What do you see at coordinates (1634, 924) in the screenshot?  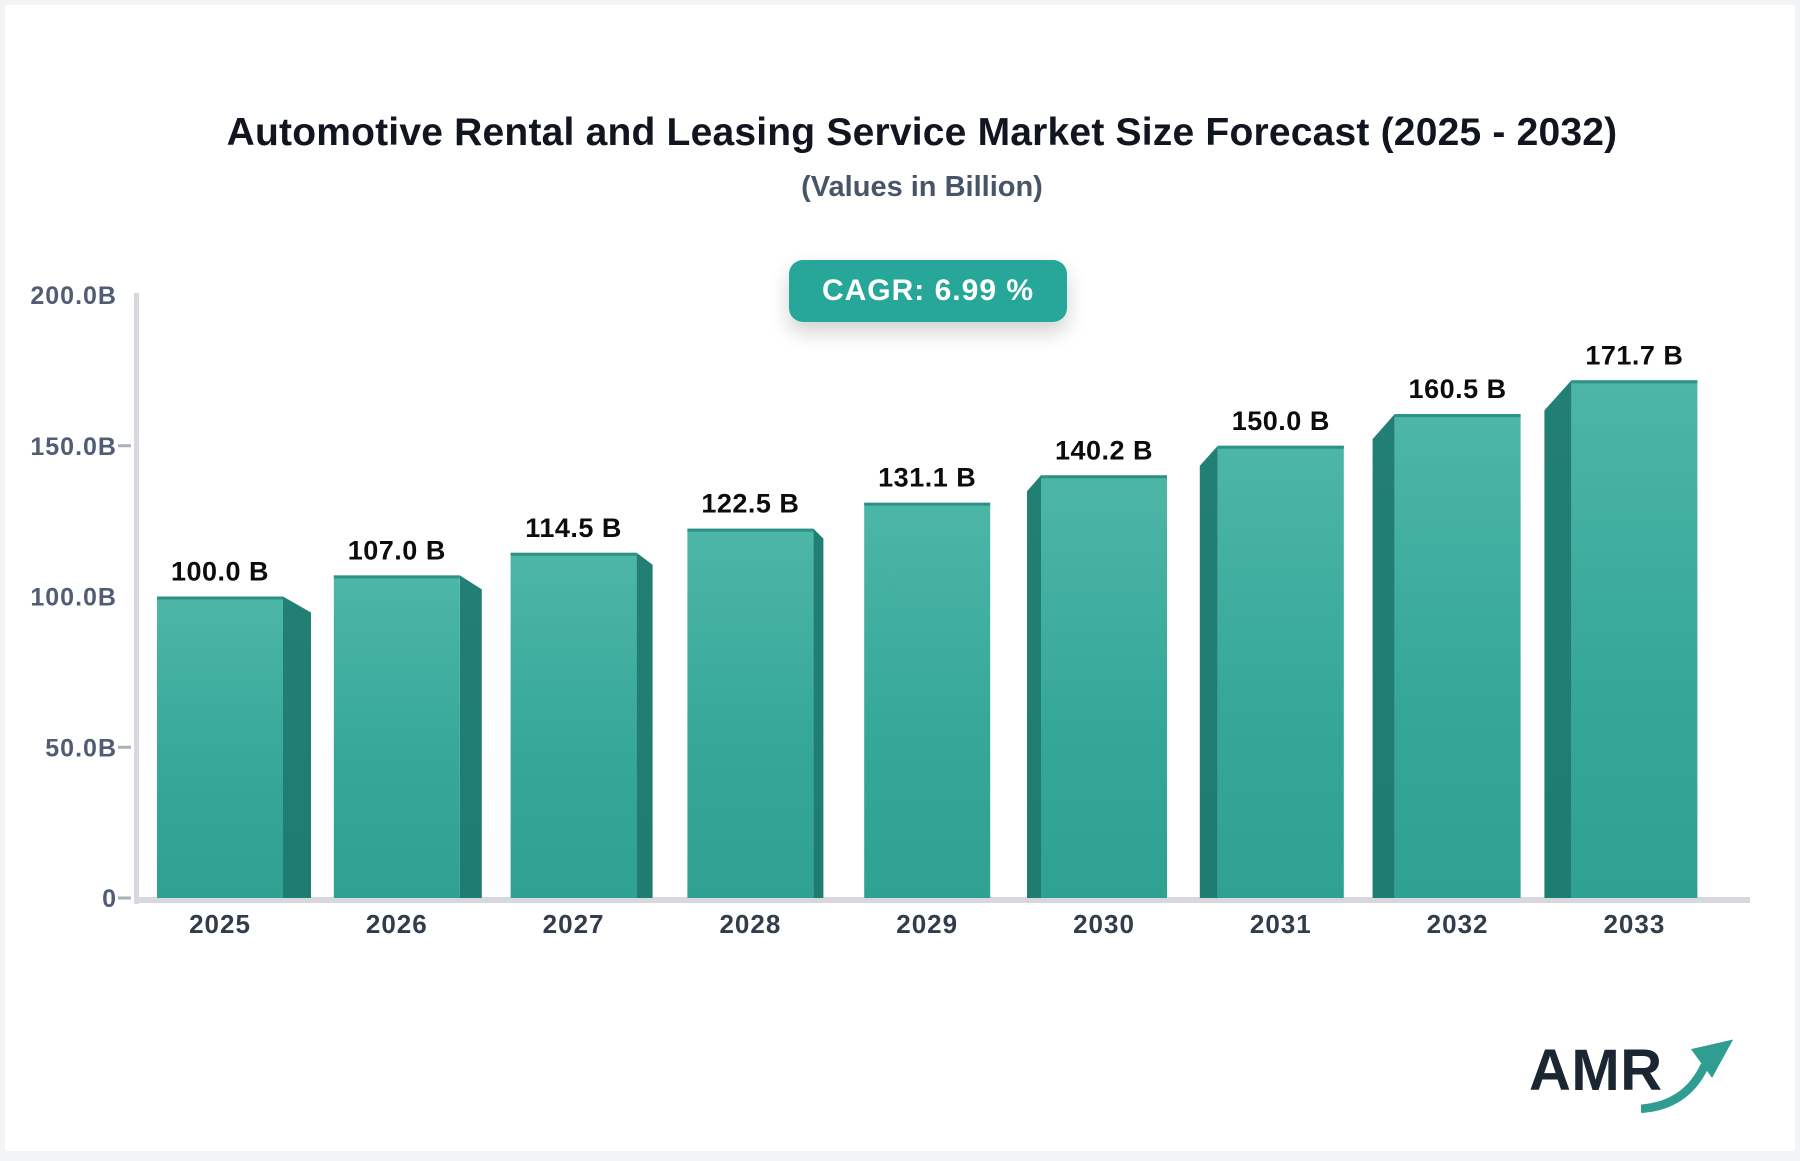 I see `x-axis-label: 2033` at bounding box center [1634, 924].